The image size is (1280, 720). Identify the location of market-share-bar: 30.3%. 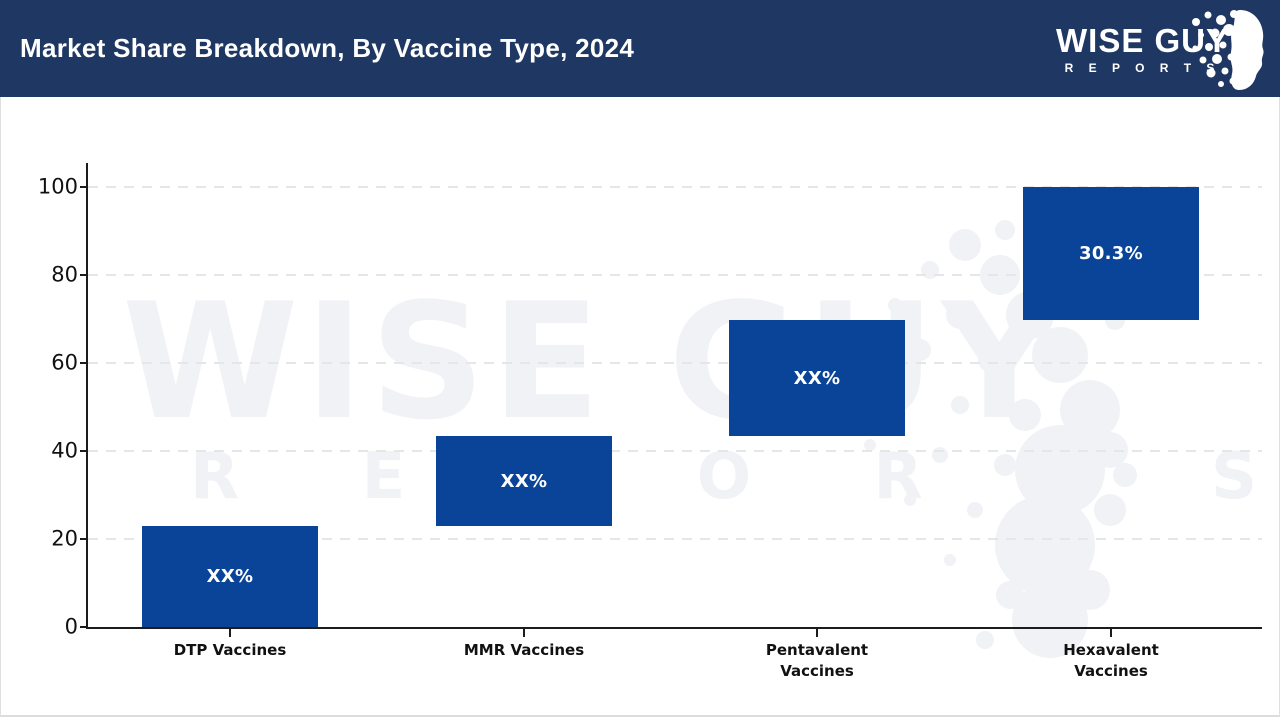
(1111, 253).